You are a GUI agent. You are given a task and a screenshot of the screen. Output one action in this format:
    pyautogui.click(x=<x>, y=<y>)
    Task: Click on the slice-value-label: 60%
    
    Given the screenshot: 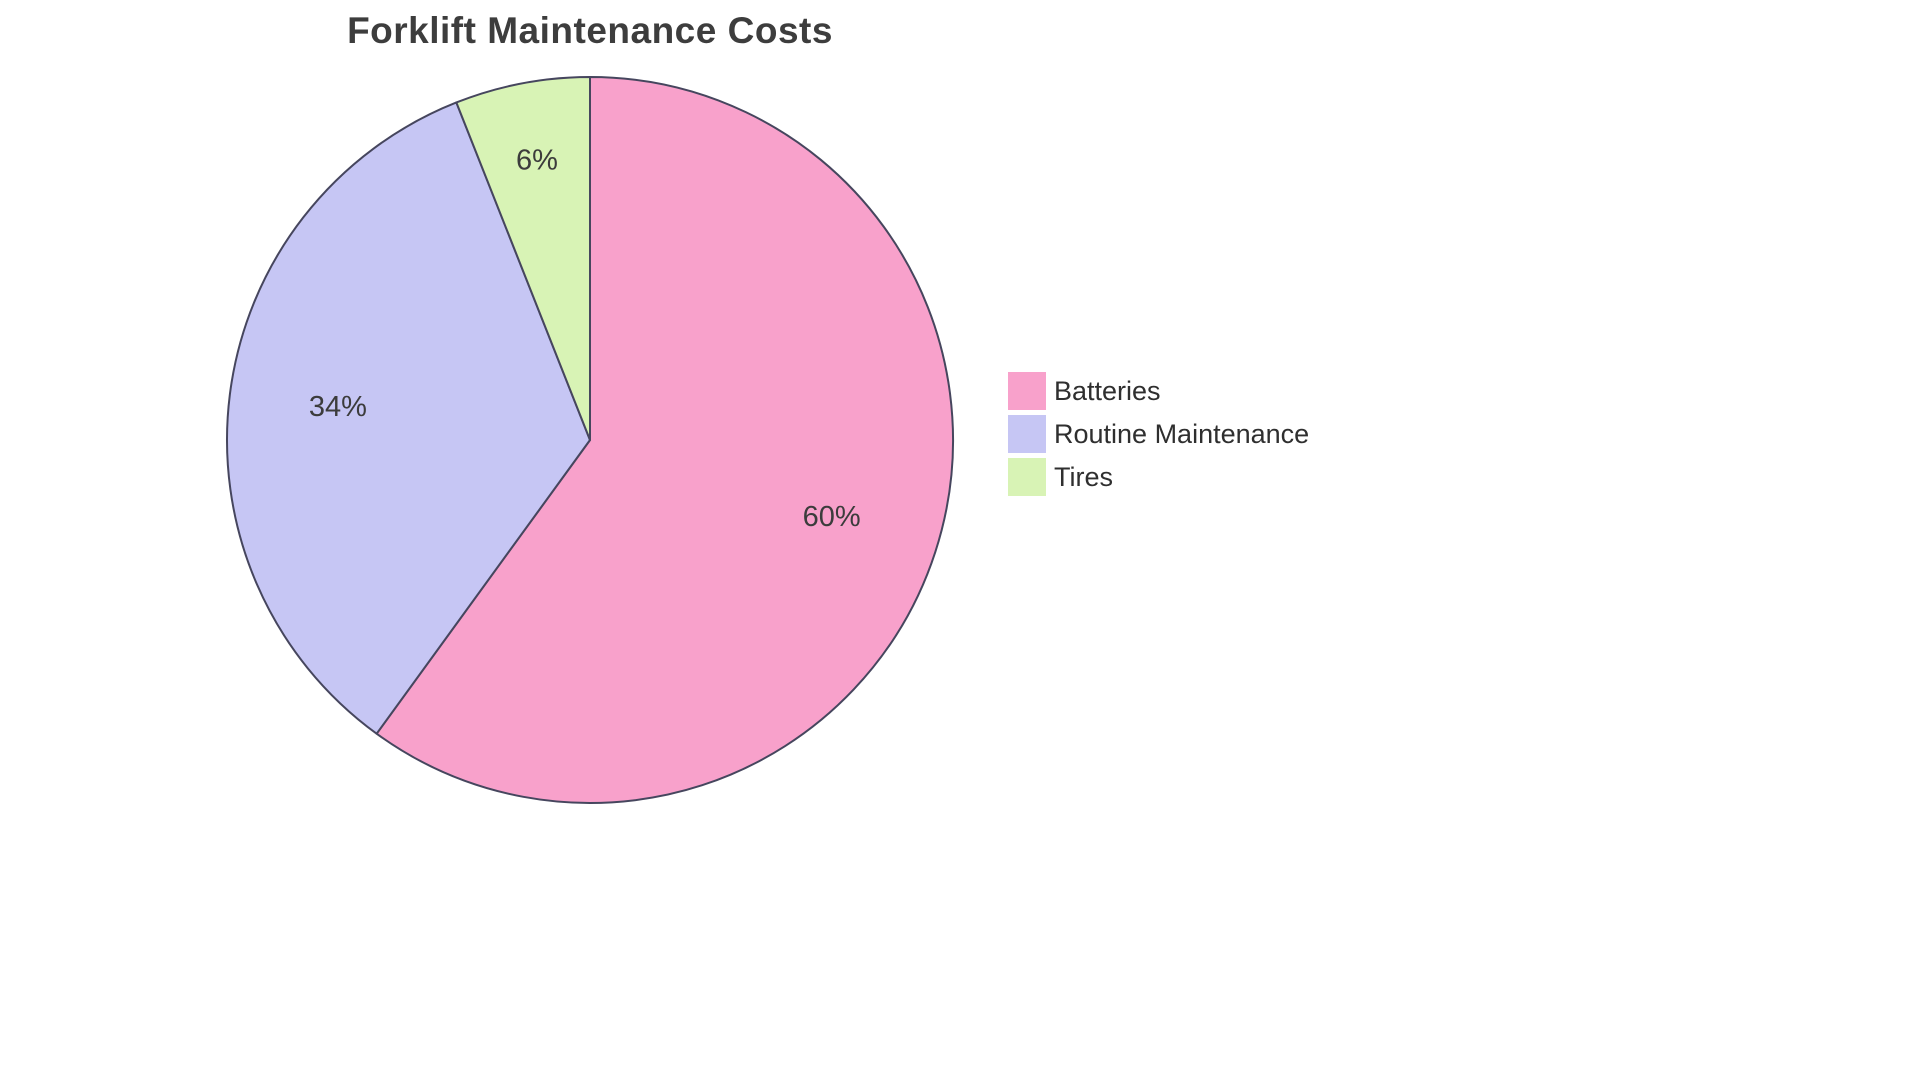 What is the action you would take?
    pyautogui.click(x=832, y=517)
    